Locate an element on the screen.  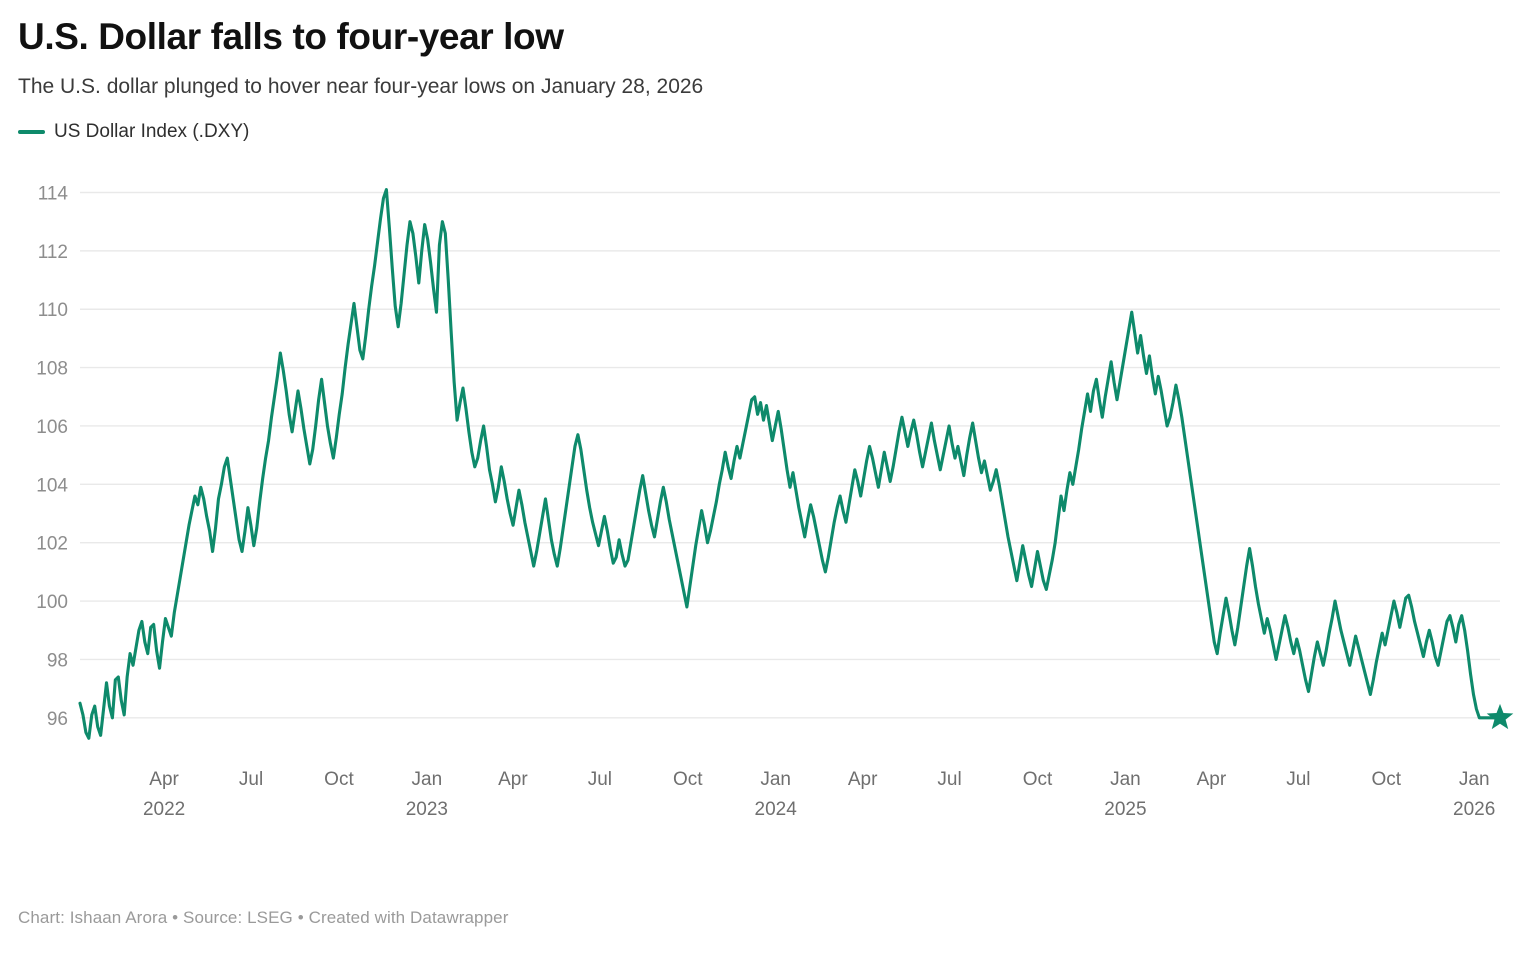
y-axis-labels-group: 96 98 100 102 104 106 108 110 112 114 is located at coordinates (52, 457).